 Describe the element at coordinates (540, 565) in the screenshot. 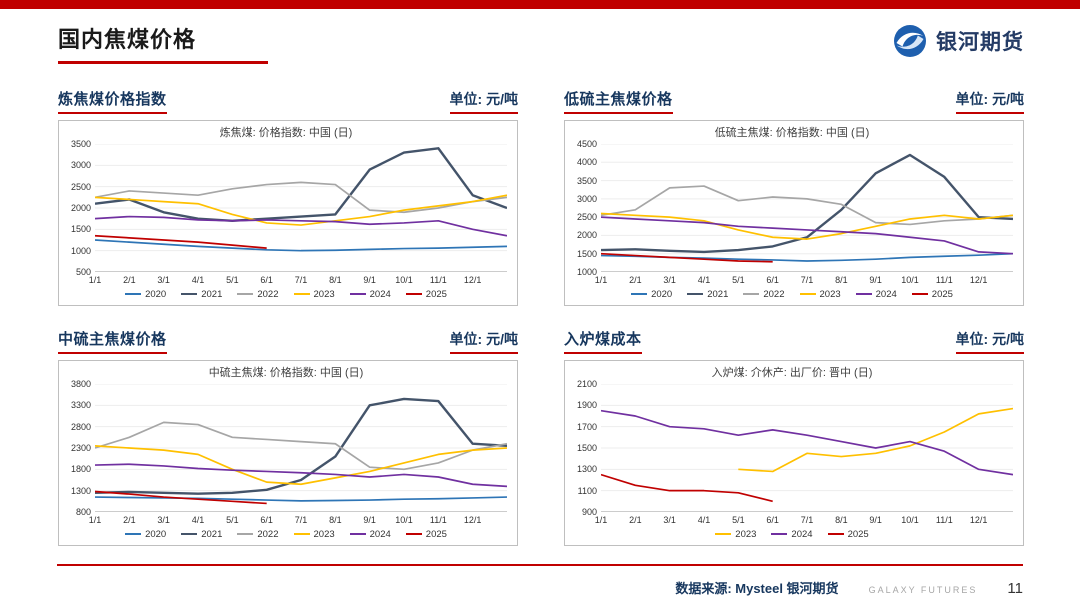

I see `footer-divider` at that location.